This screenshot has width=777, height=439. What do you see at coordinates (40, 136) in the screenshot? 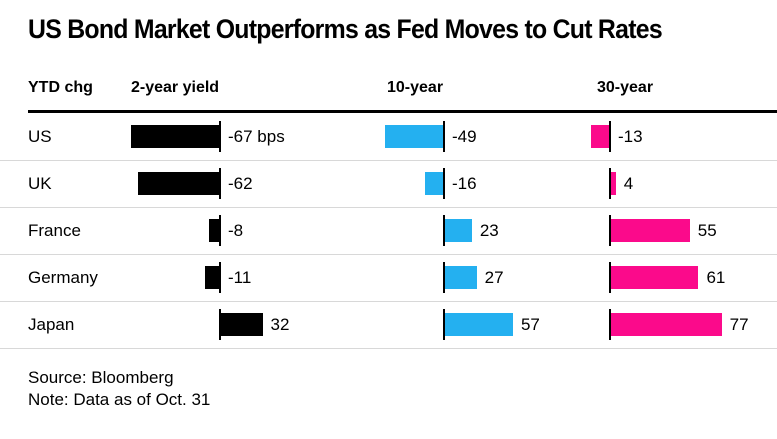
I see `row-label: US` at bounding box center [40, 136].